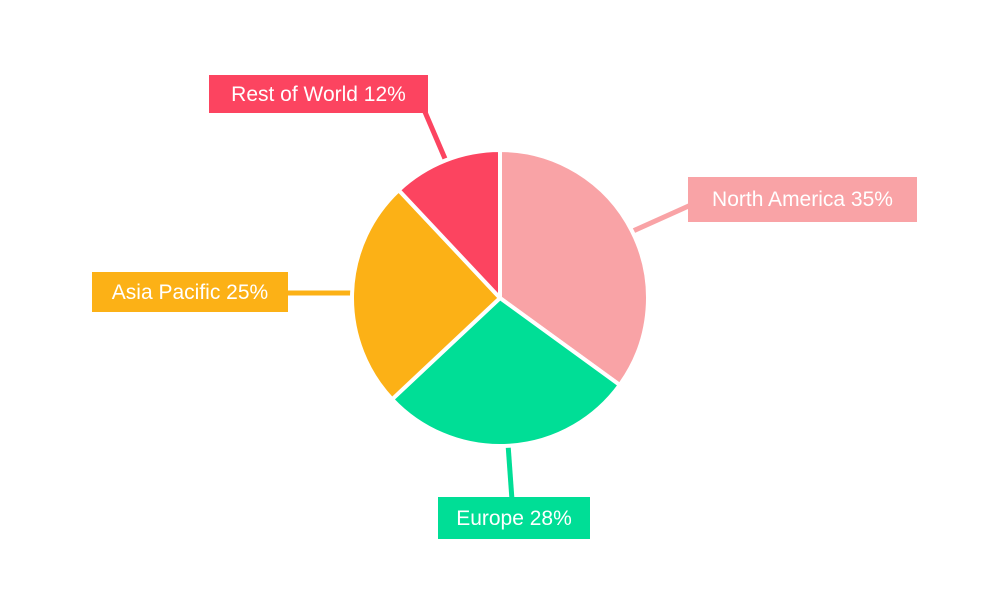  Describe the element at coordinates (449, 224) in the screenshot. I see `pie-slice-rest-of-world` at that location.